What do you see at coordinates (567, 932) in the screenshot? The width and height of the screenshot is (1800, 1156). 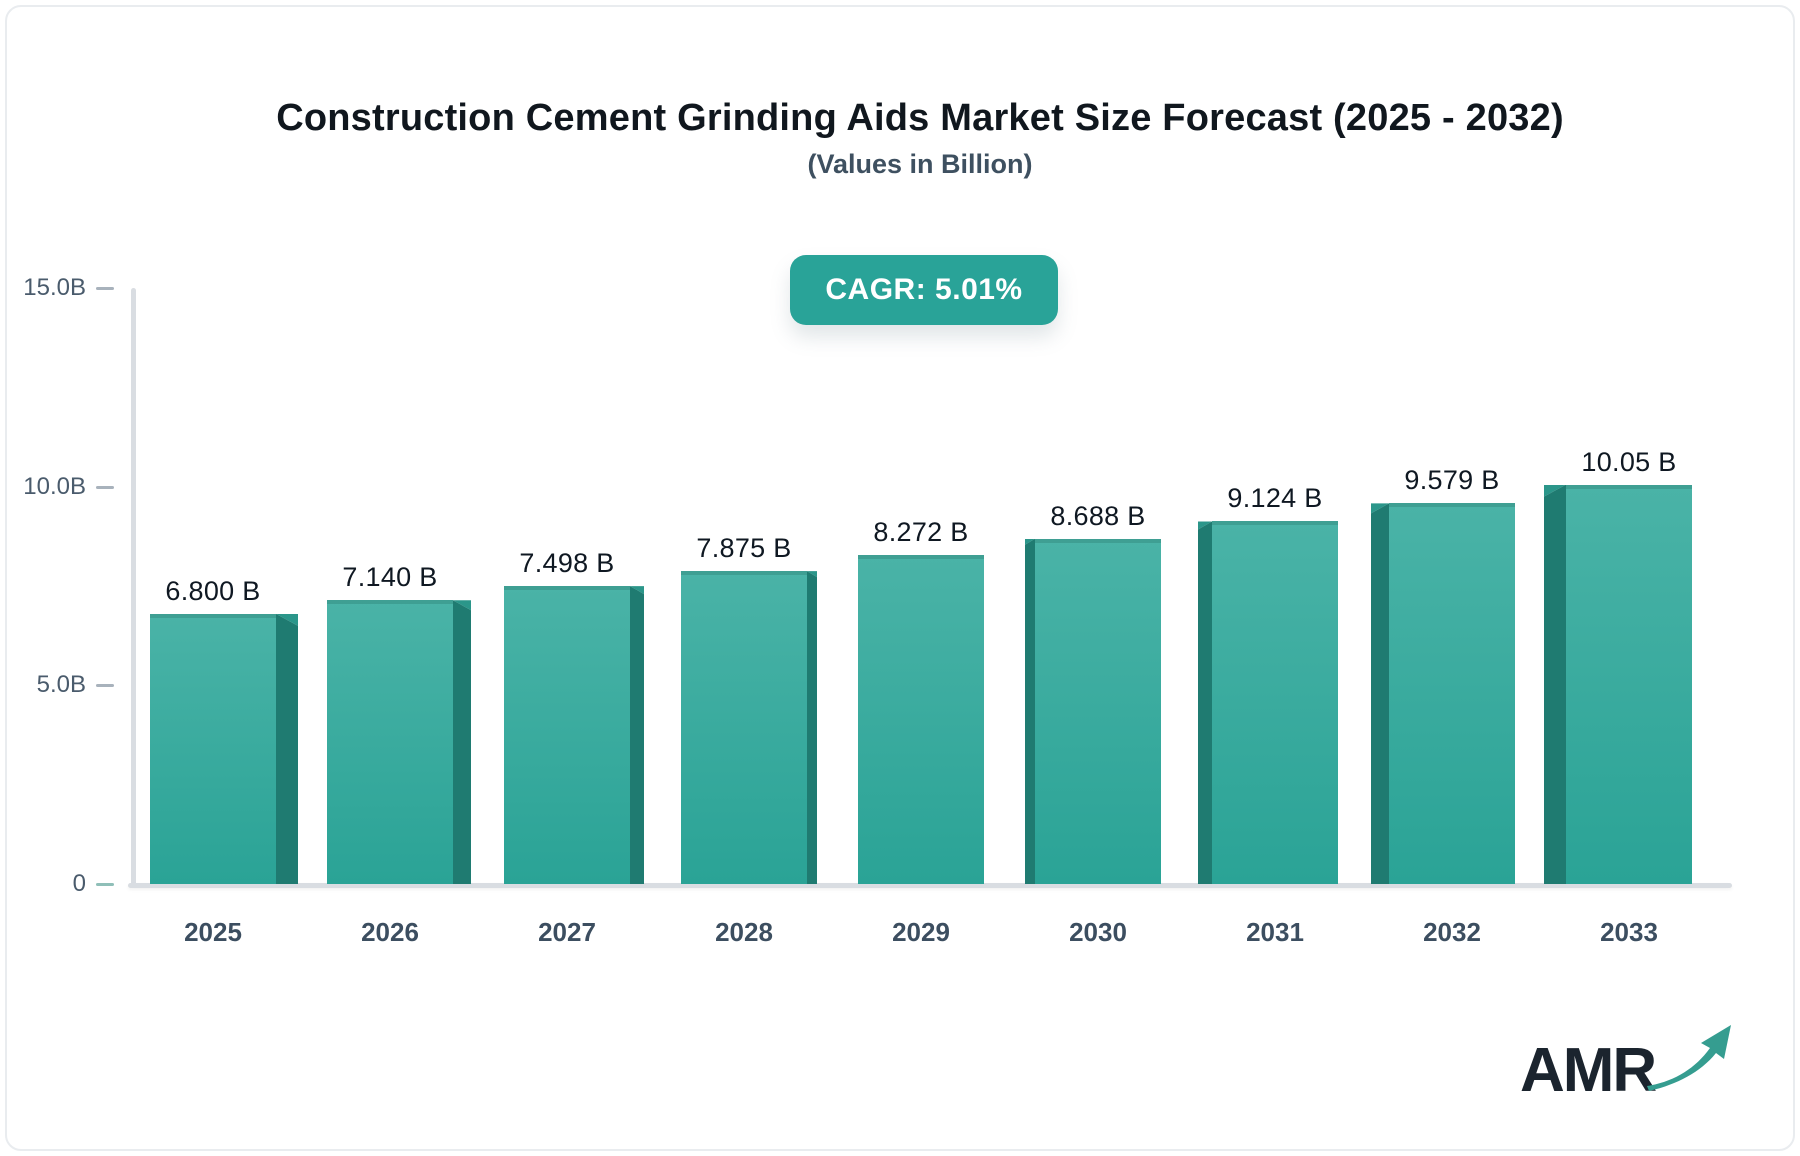 I see `year-label-2027: 2027` at bounding box center [567, 932].